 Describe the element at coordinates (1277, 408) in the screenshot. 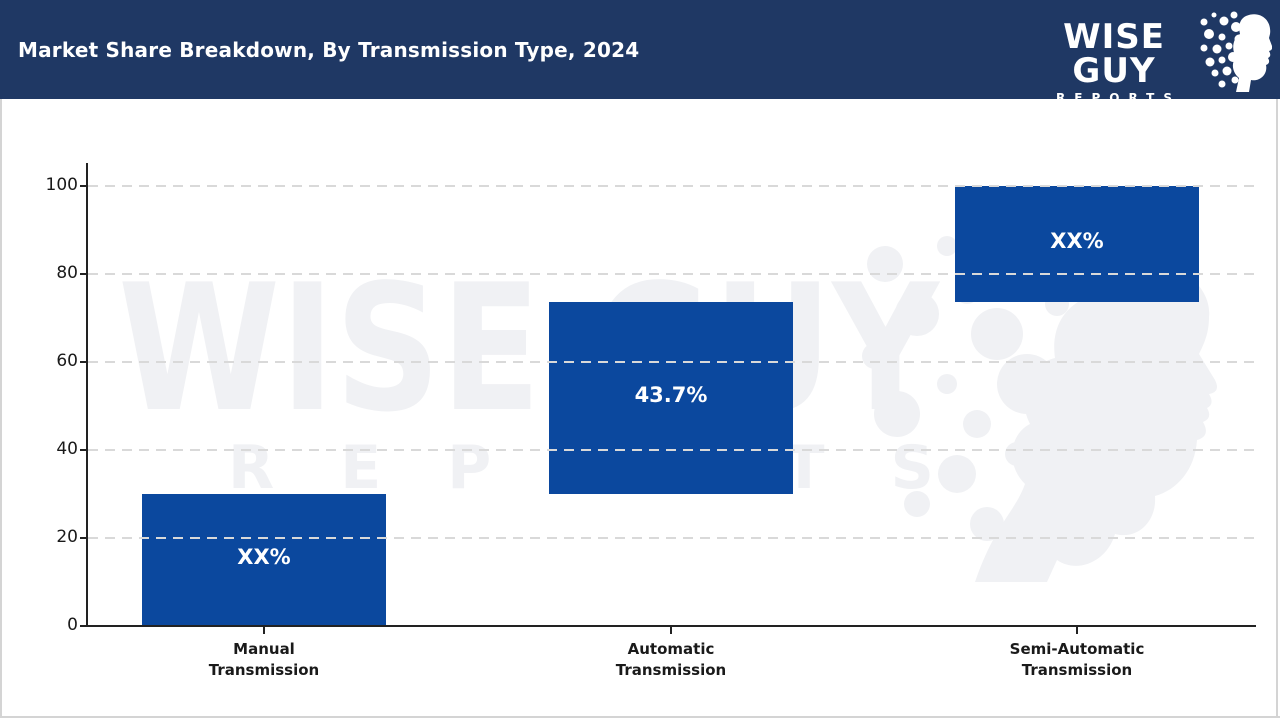

I see `frame-right` at that location.